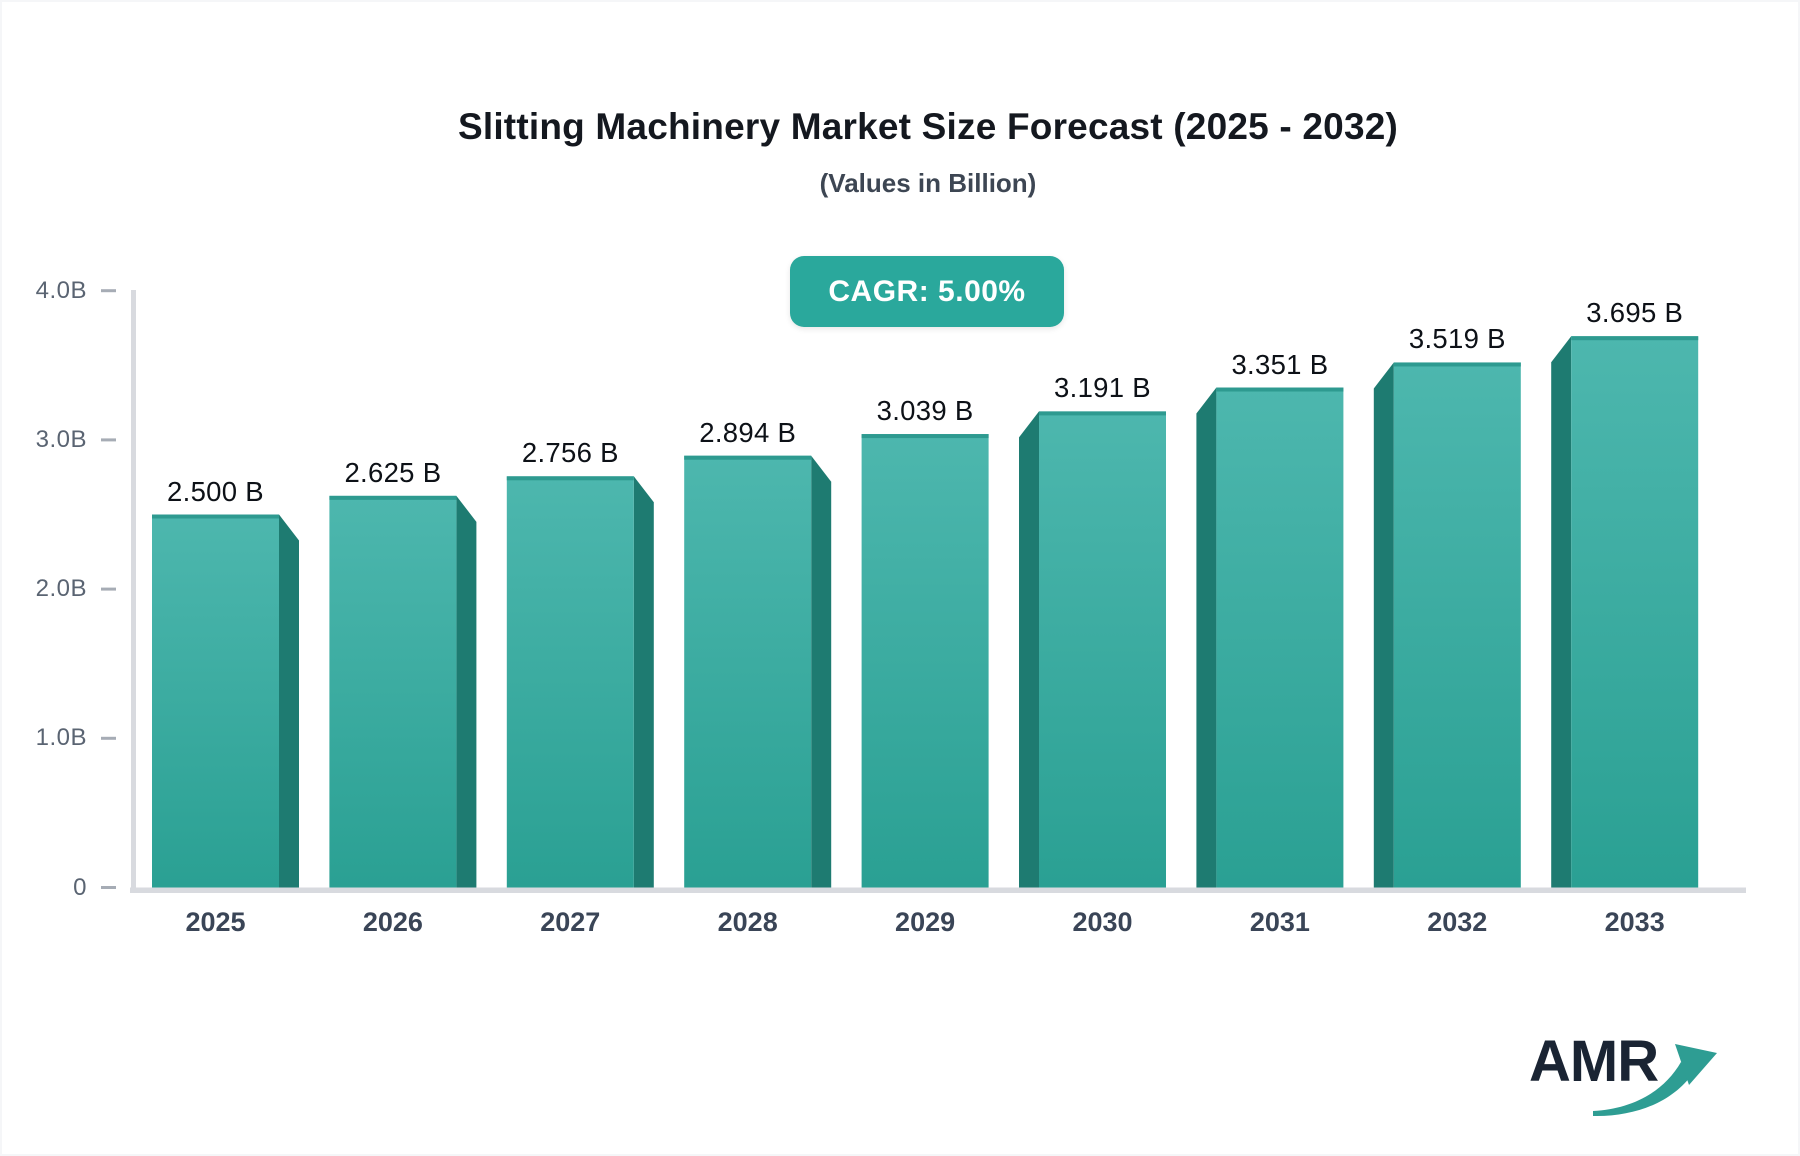 The height and width of the screenshot is (1156, 1800). I want to click on bar-value-label: 2.756 B, so click(570, 453).